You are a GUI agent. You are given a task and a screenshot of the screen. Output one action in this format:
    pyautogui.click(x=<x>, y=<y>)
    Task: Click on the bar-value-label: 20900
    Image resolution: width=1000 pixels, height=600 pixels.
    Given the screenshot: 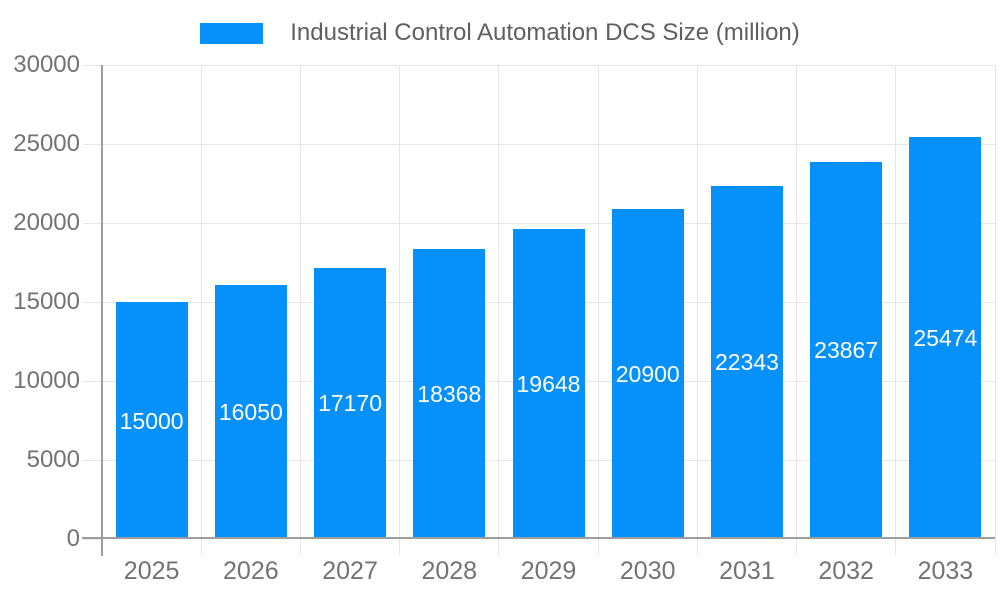 What is the action you would take?
    pyautogui.click(x=647, y=373)
    